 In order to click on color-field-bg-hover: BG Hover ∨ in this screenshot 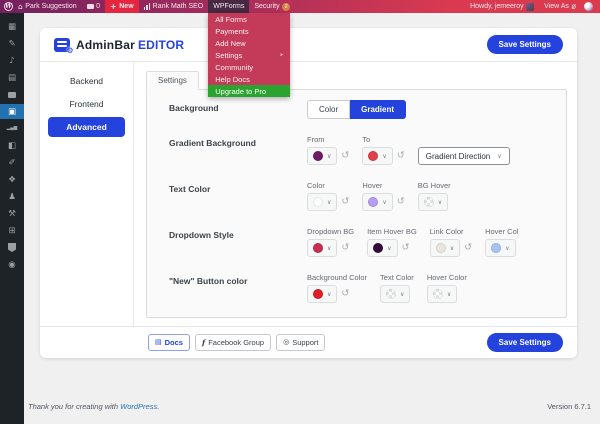, I will do `click(434, 196)`.